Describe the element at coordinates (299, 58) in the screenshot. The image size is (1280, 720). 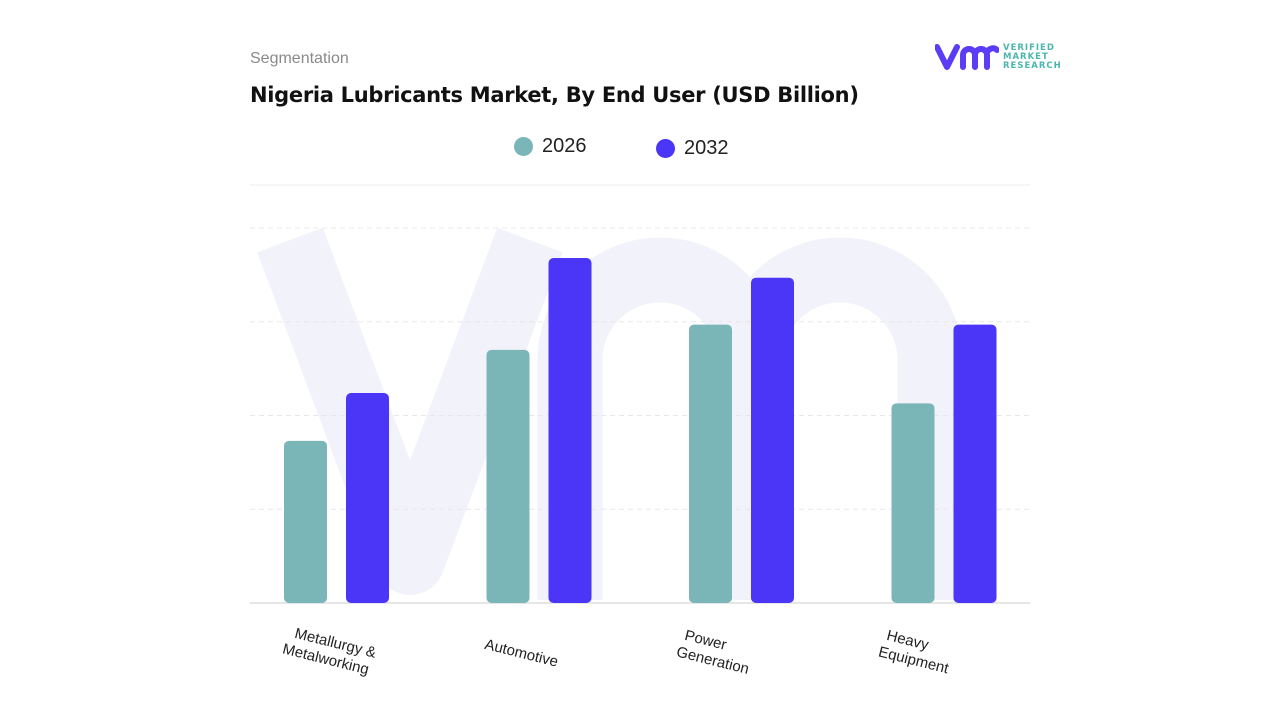
I see `section-label: Segmentation` at that location.